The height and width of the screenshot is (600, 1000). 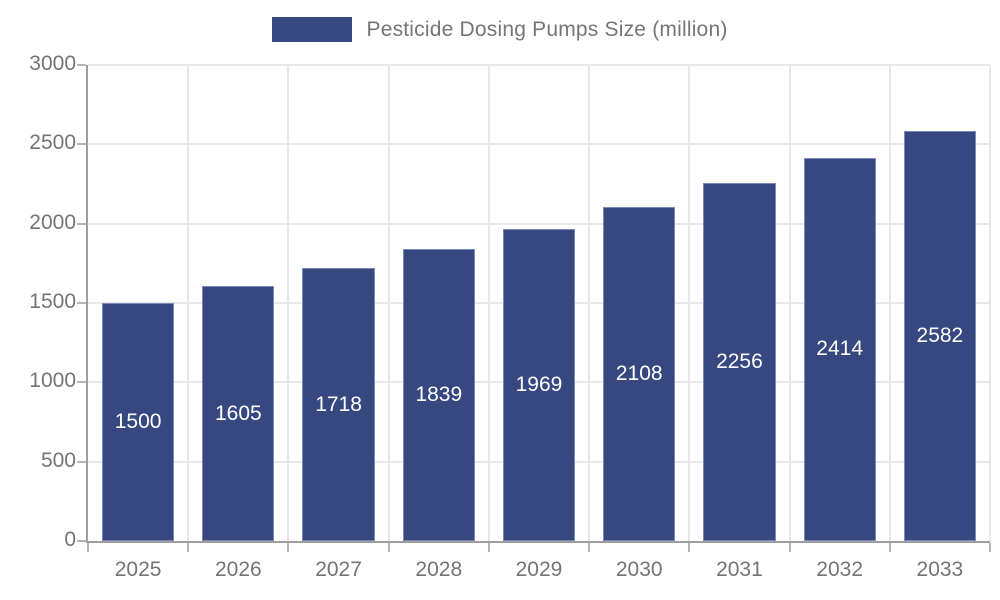 I want to click on bar-value-label: 2582, so click(x=940, y=336).